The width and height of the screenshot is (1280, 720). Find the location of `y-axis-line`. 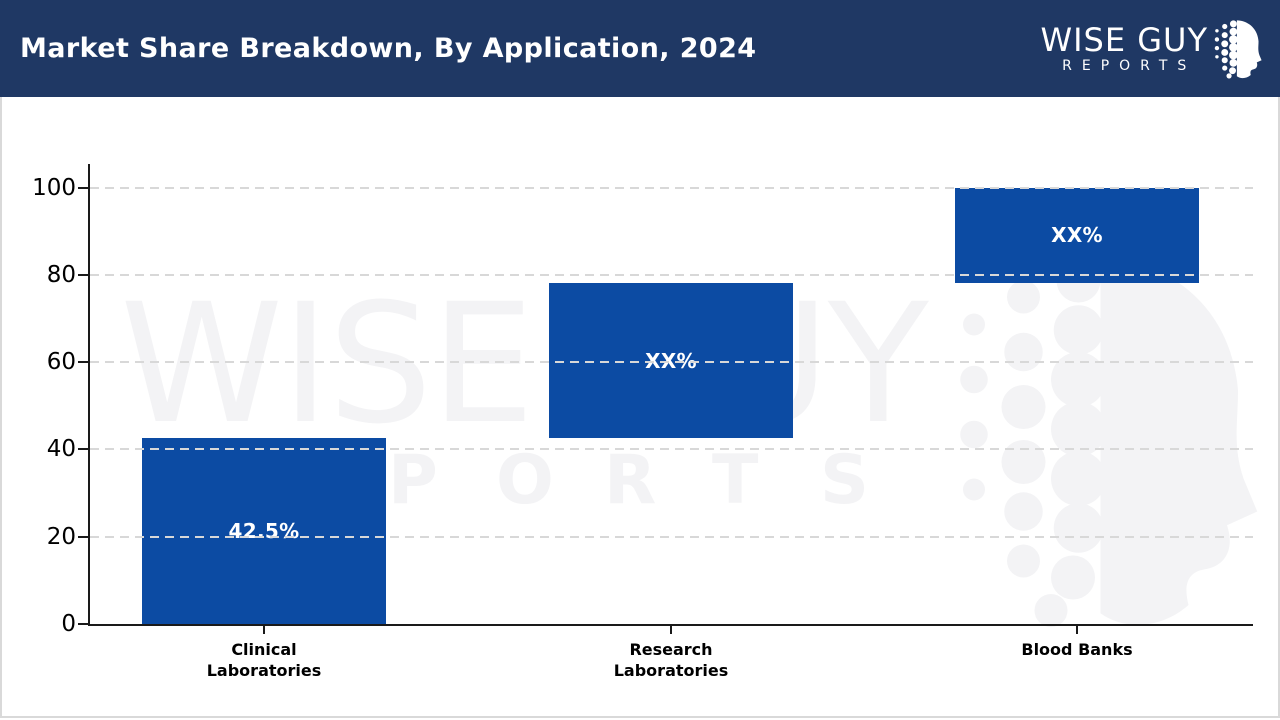

y-axis-line is located at coordinates (89, 395).